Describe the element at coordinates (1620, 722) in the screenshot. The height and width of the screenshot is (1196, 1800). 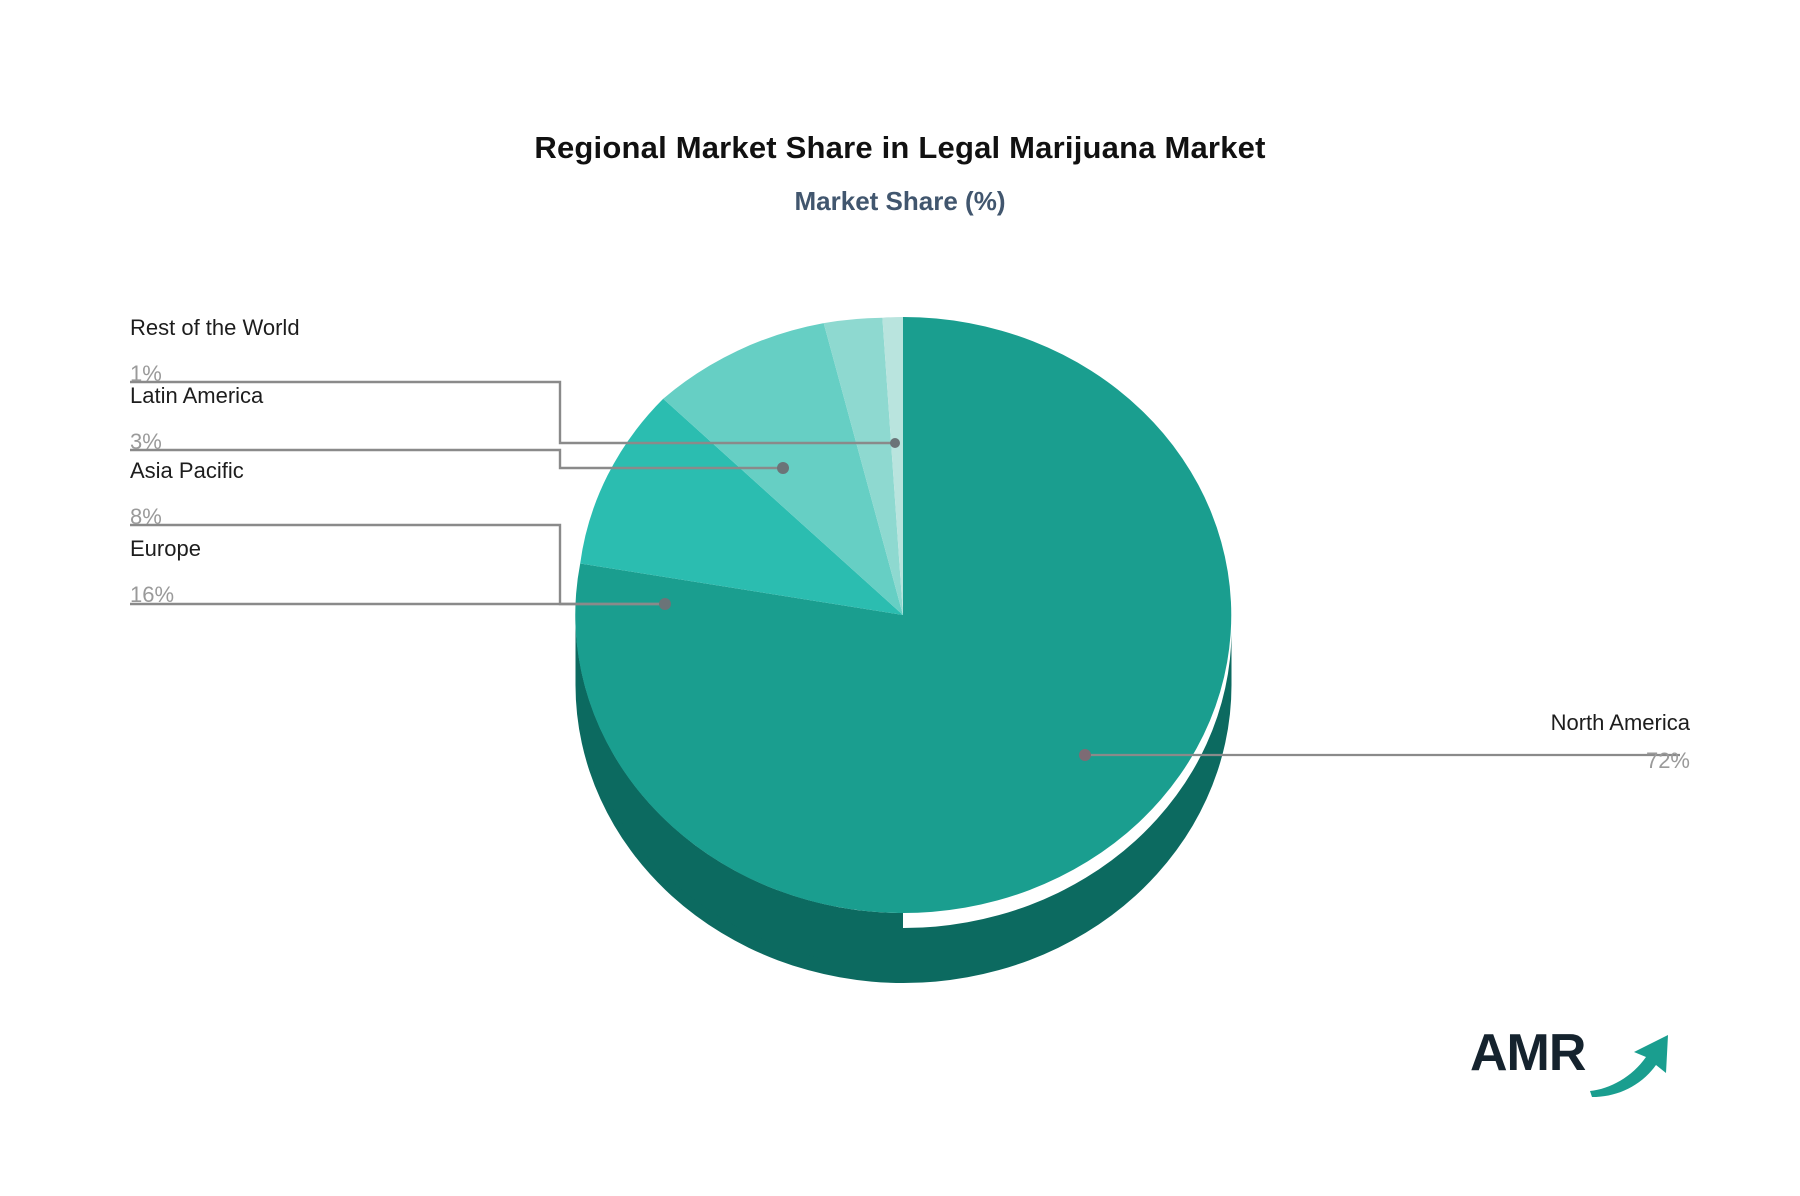
I see `callout-label-name: North America` at that location.